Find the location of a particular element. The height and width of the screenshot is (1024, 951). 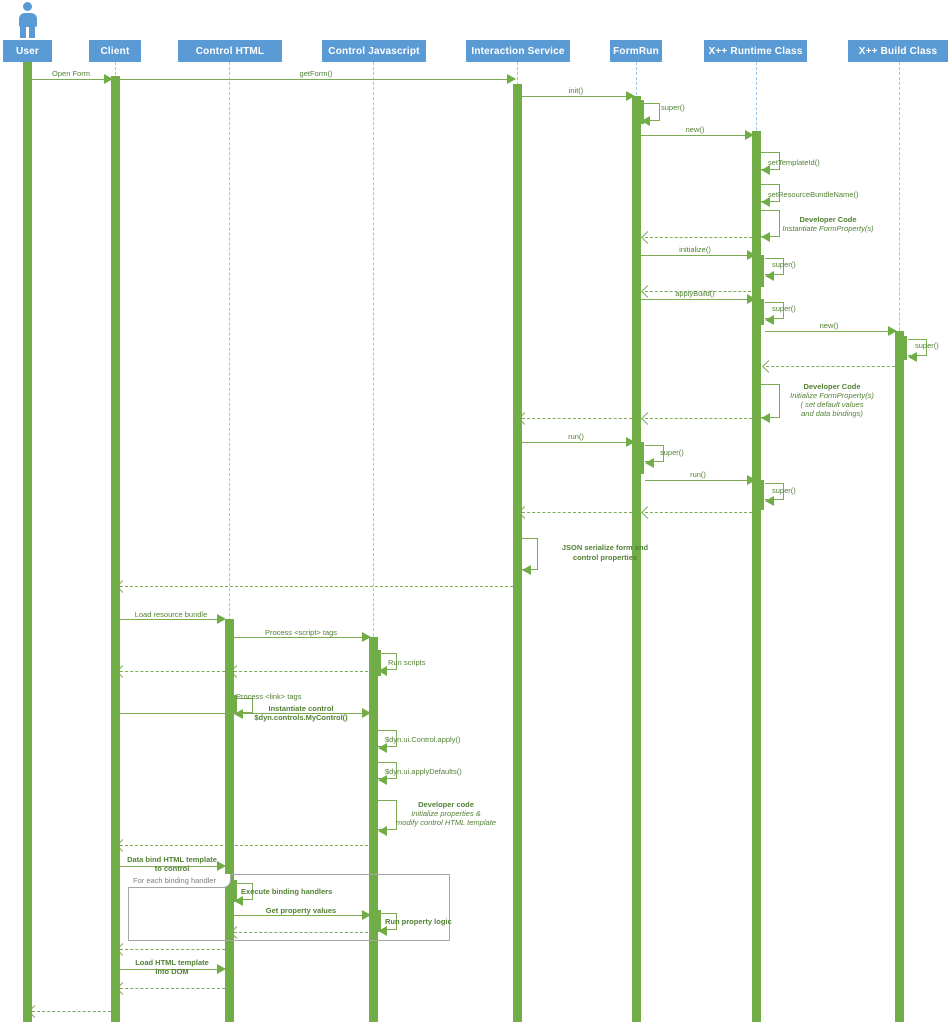

activation-bar-xpp-runtime-class is located at coordinates (756, 576).